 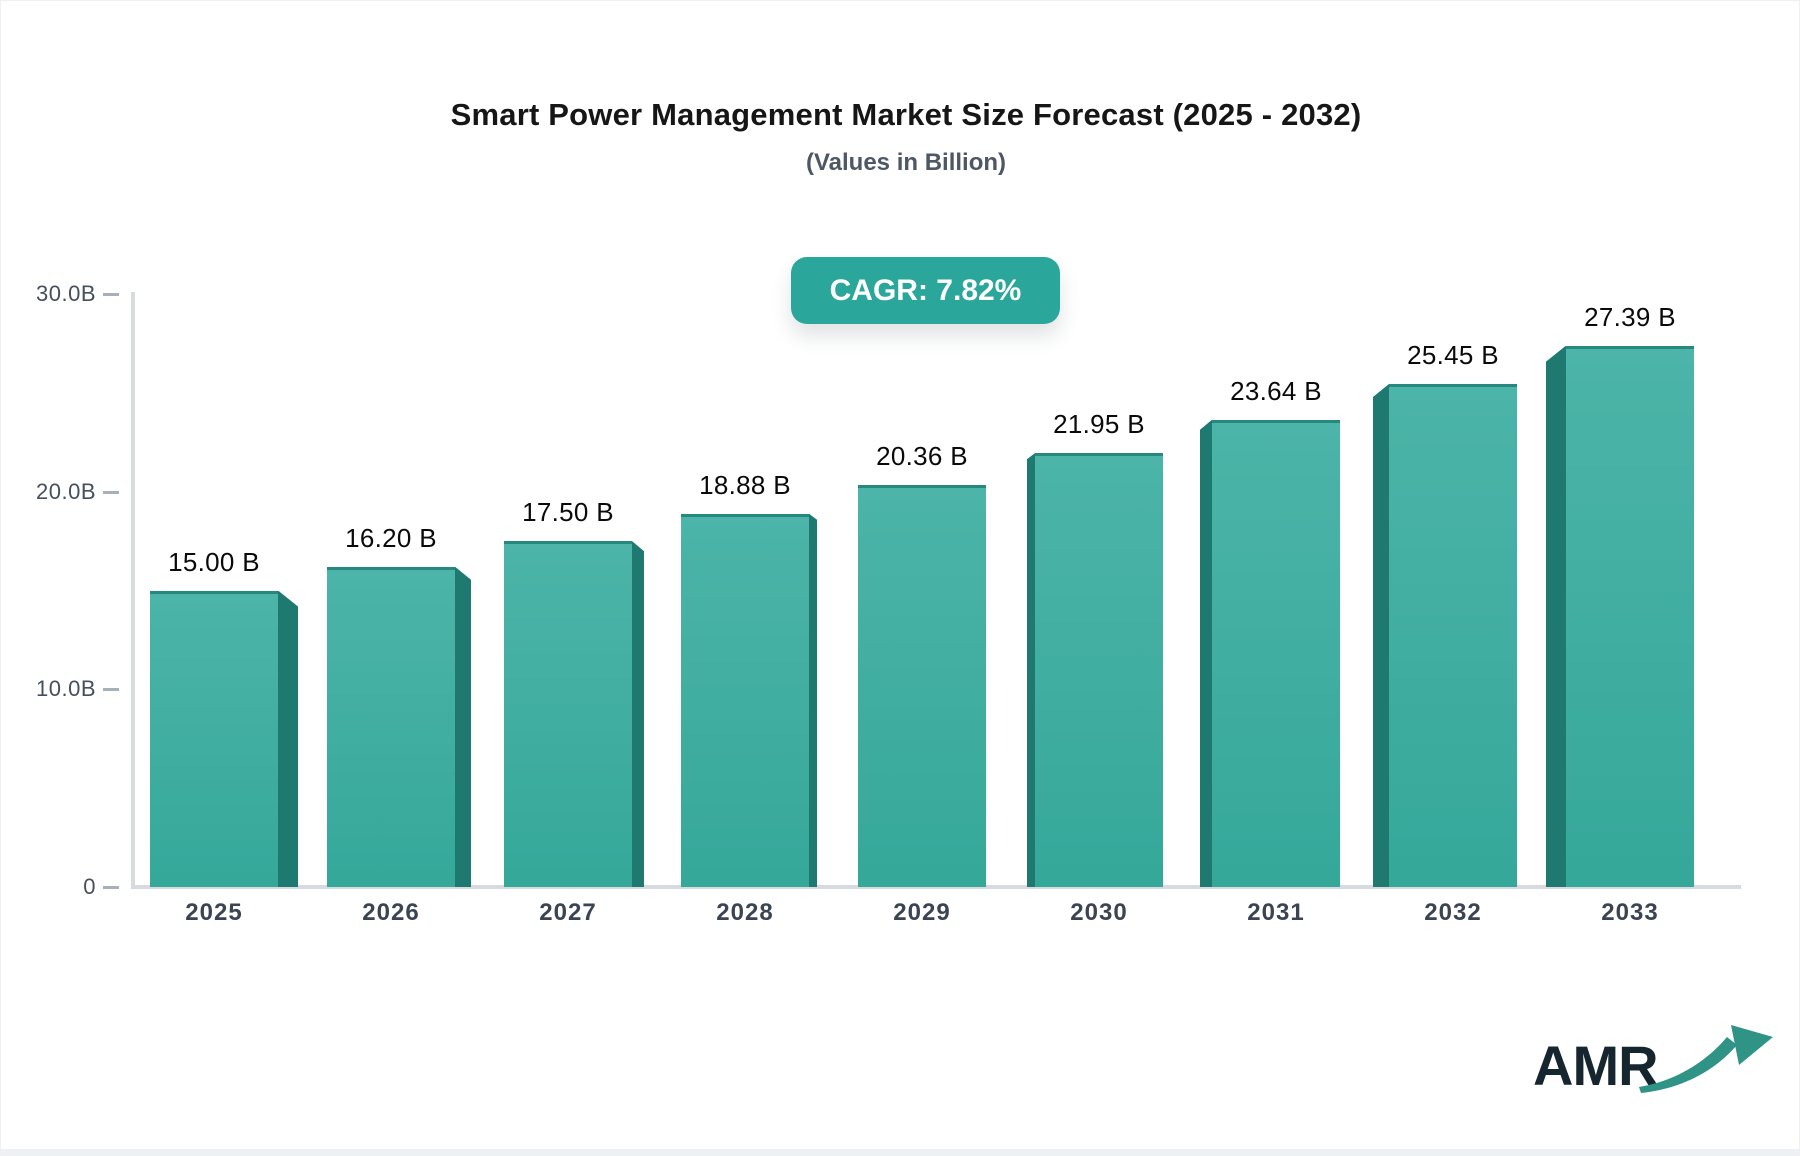 I want to click on y-tick-label: 30.0B, so click(x=66, y=293).